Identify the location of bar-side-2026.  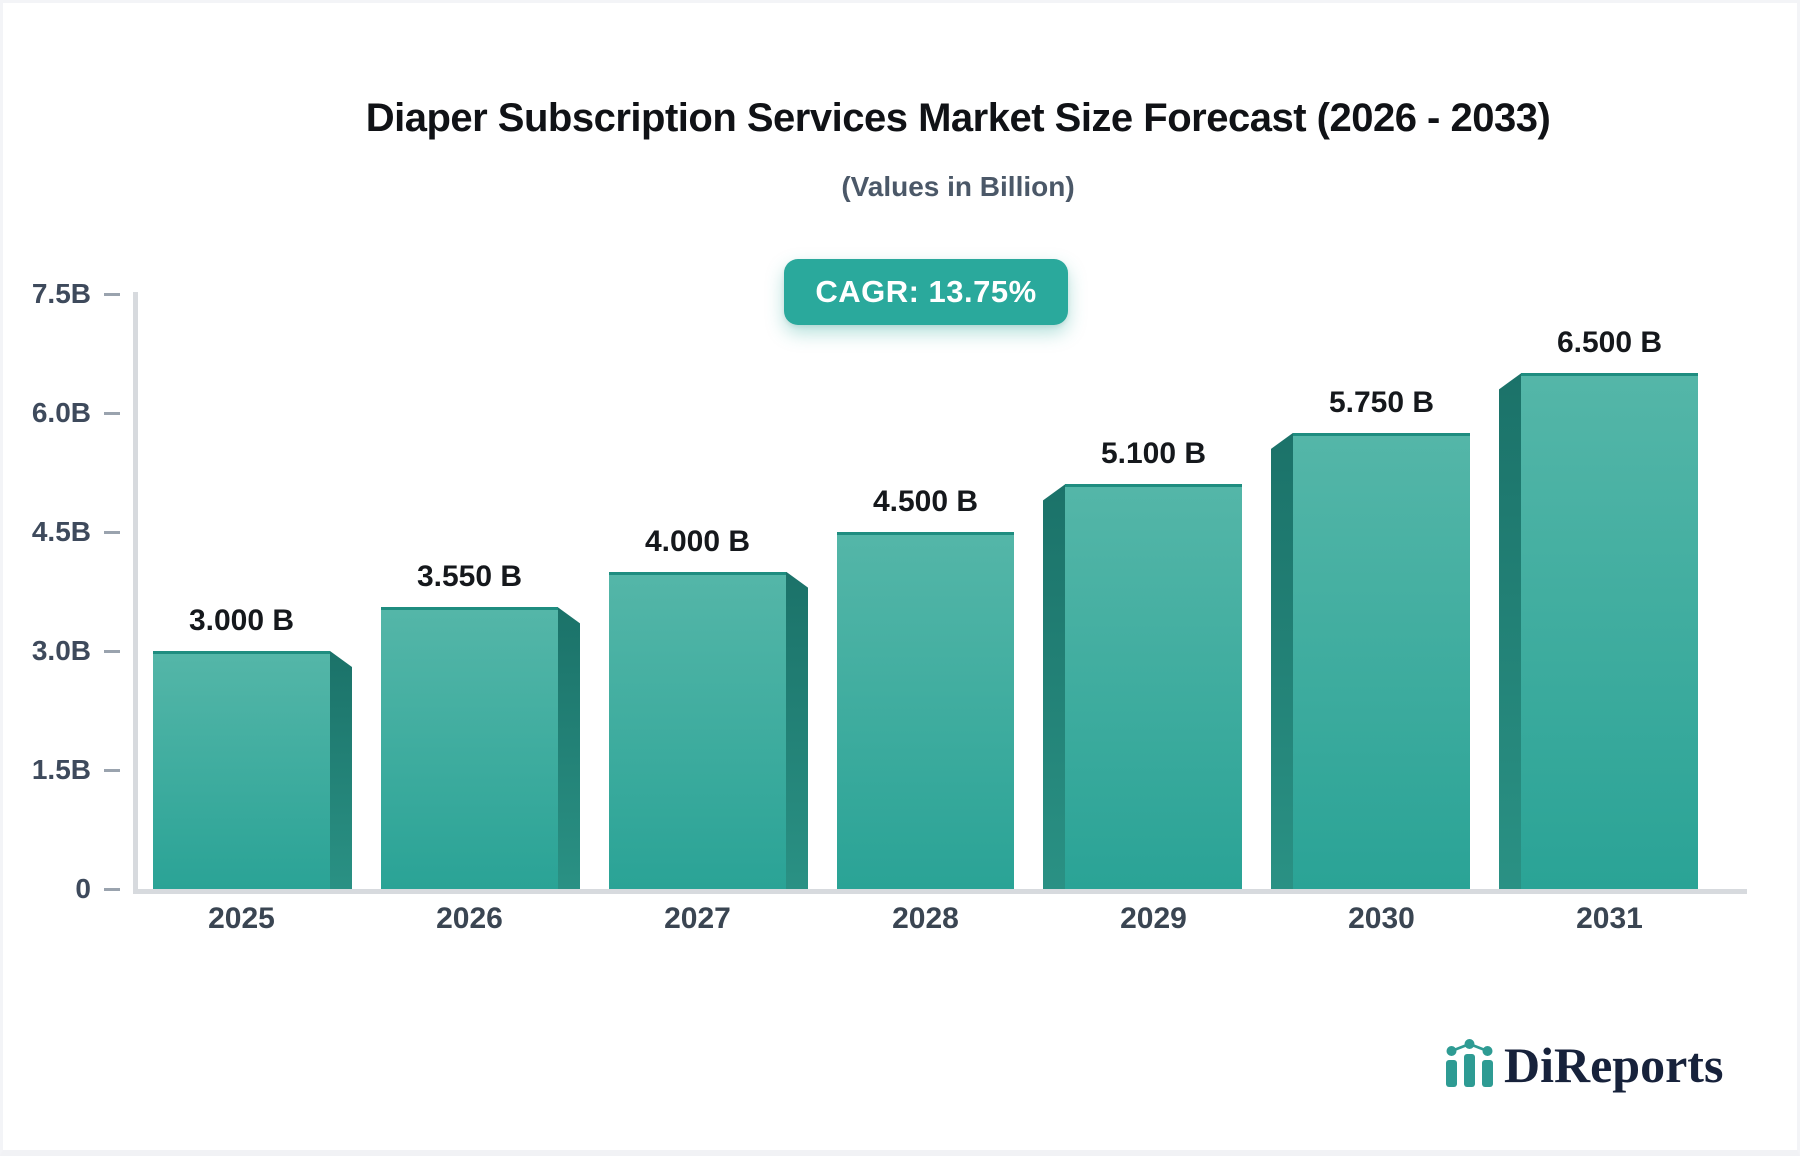
(569, 748).